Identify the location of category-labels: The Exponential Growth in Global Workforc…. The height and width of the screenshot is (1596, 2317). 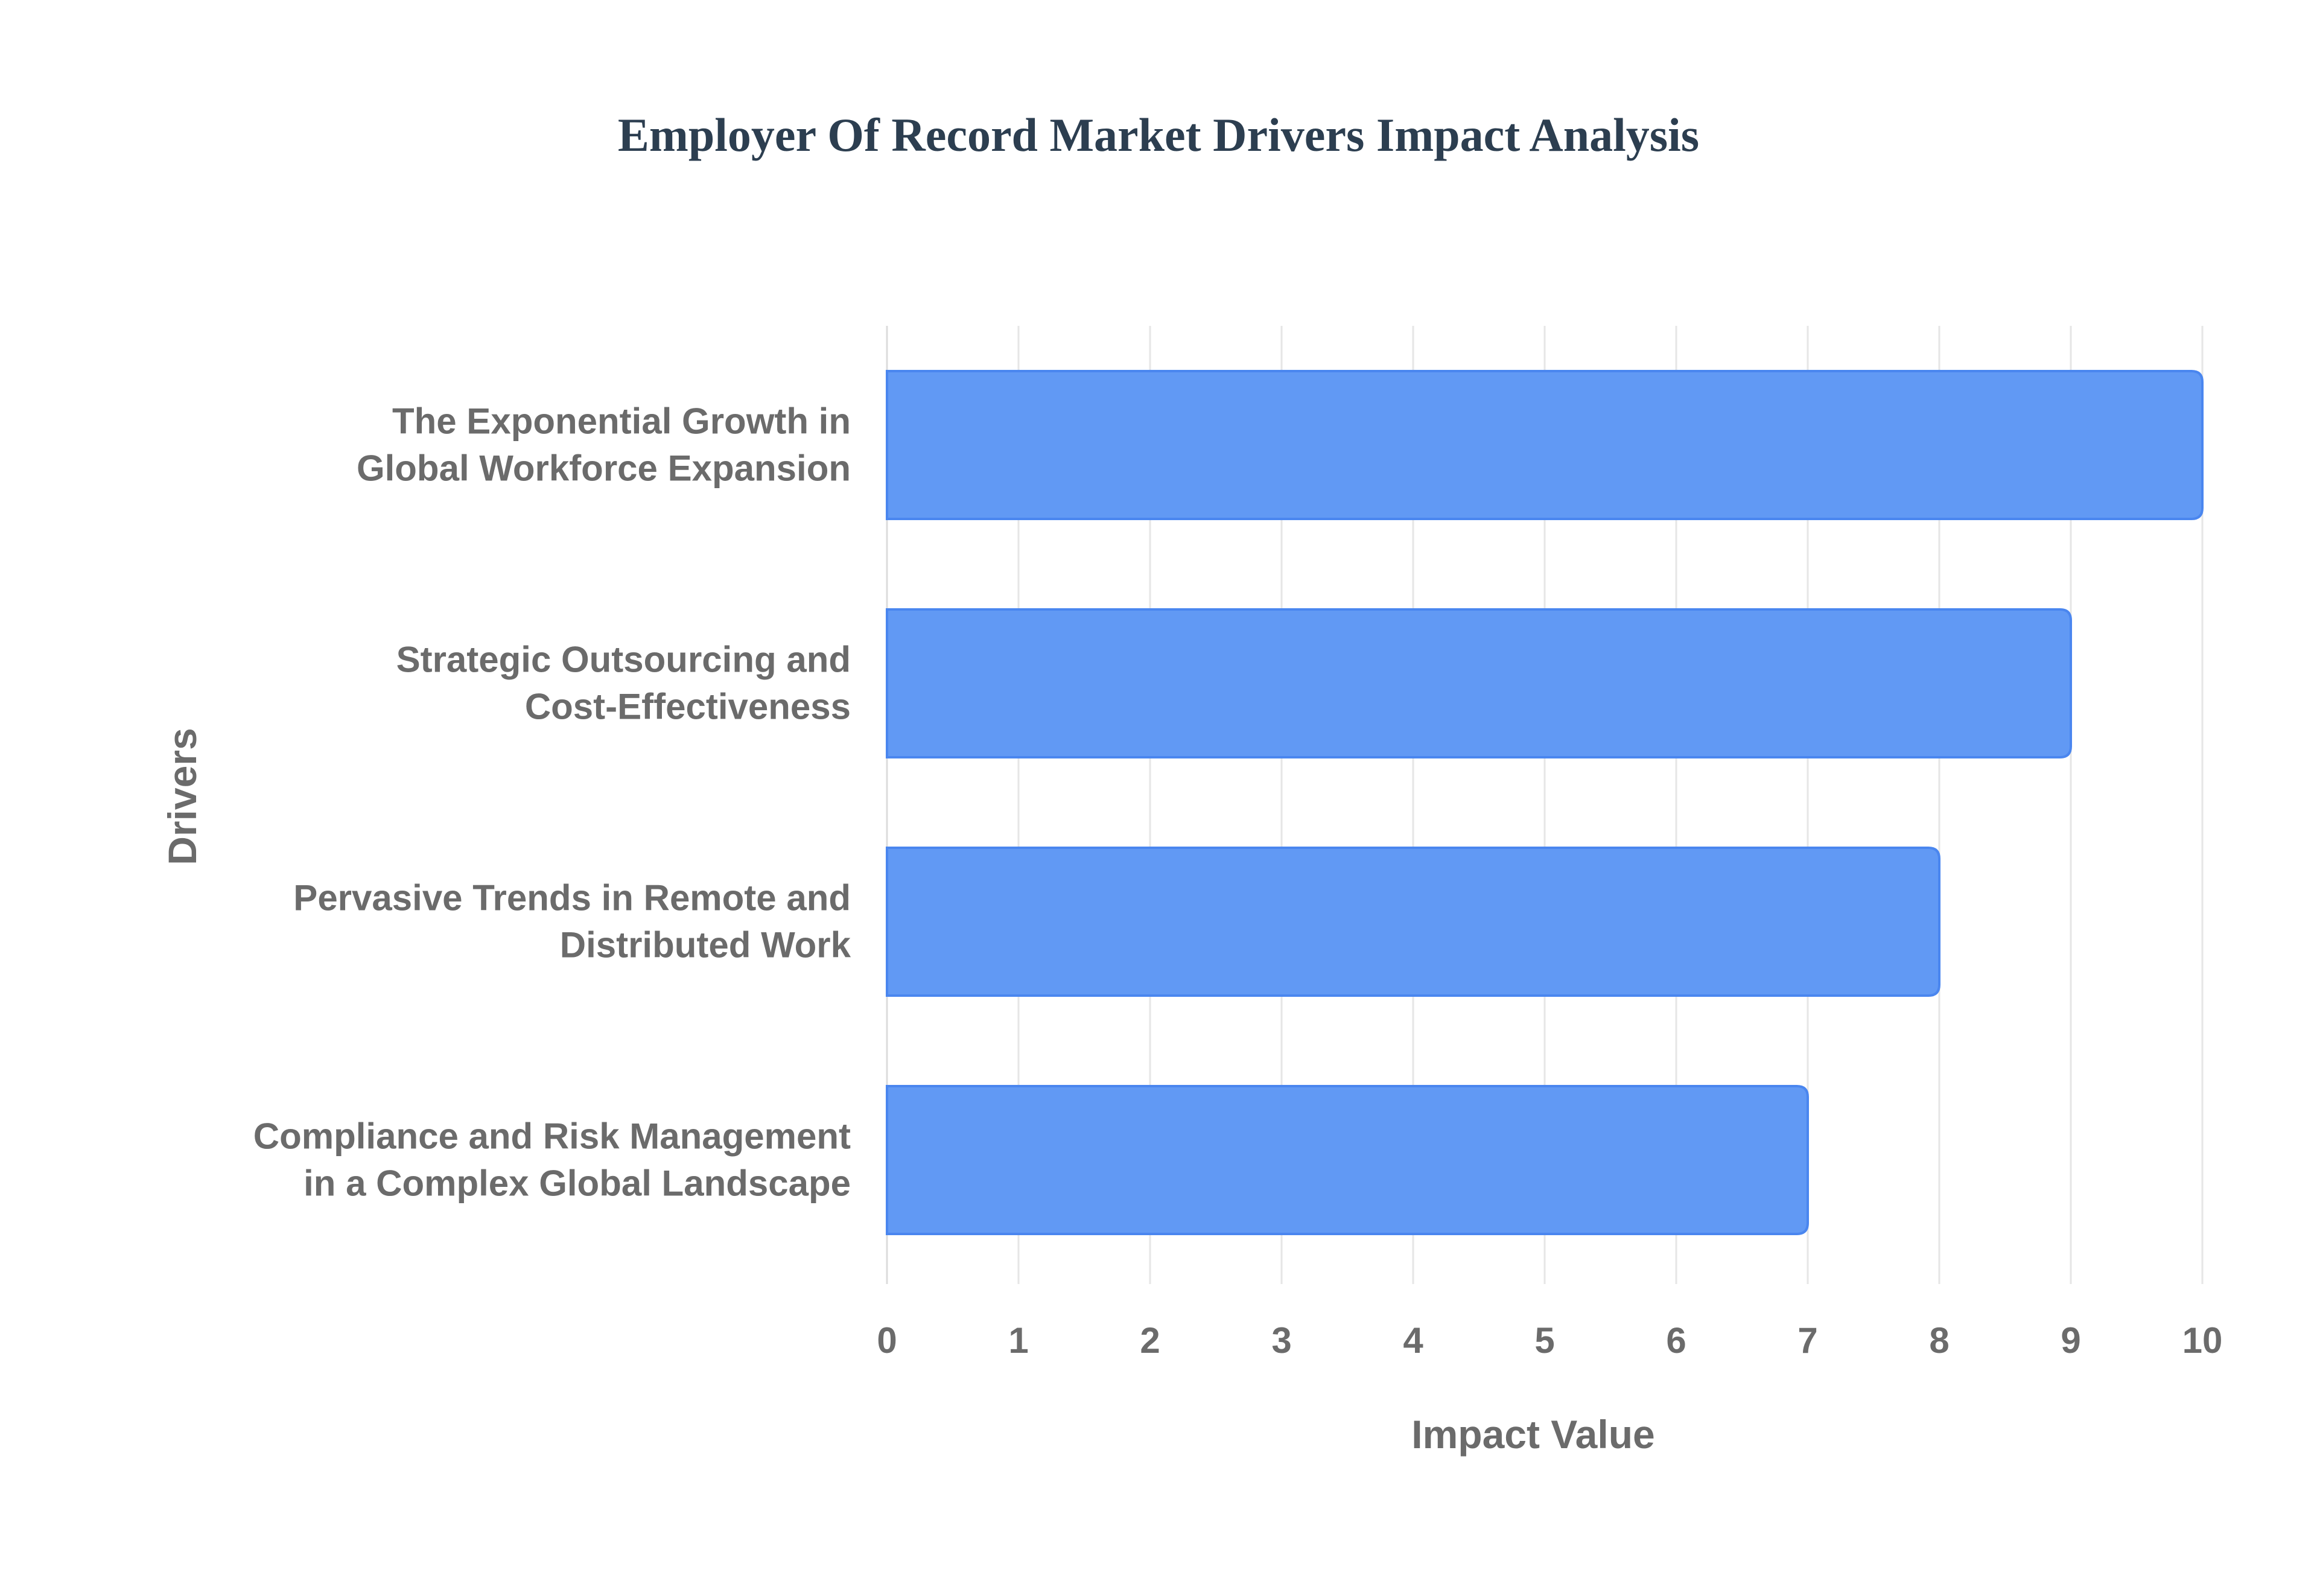
(552, 803).